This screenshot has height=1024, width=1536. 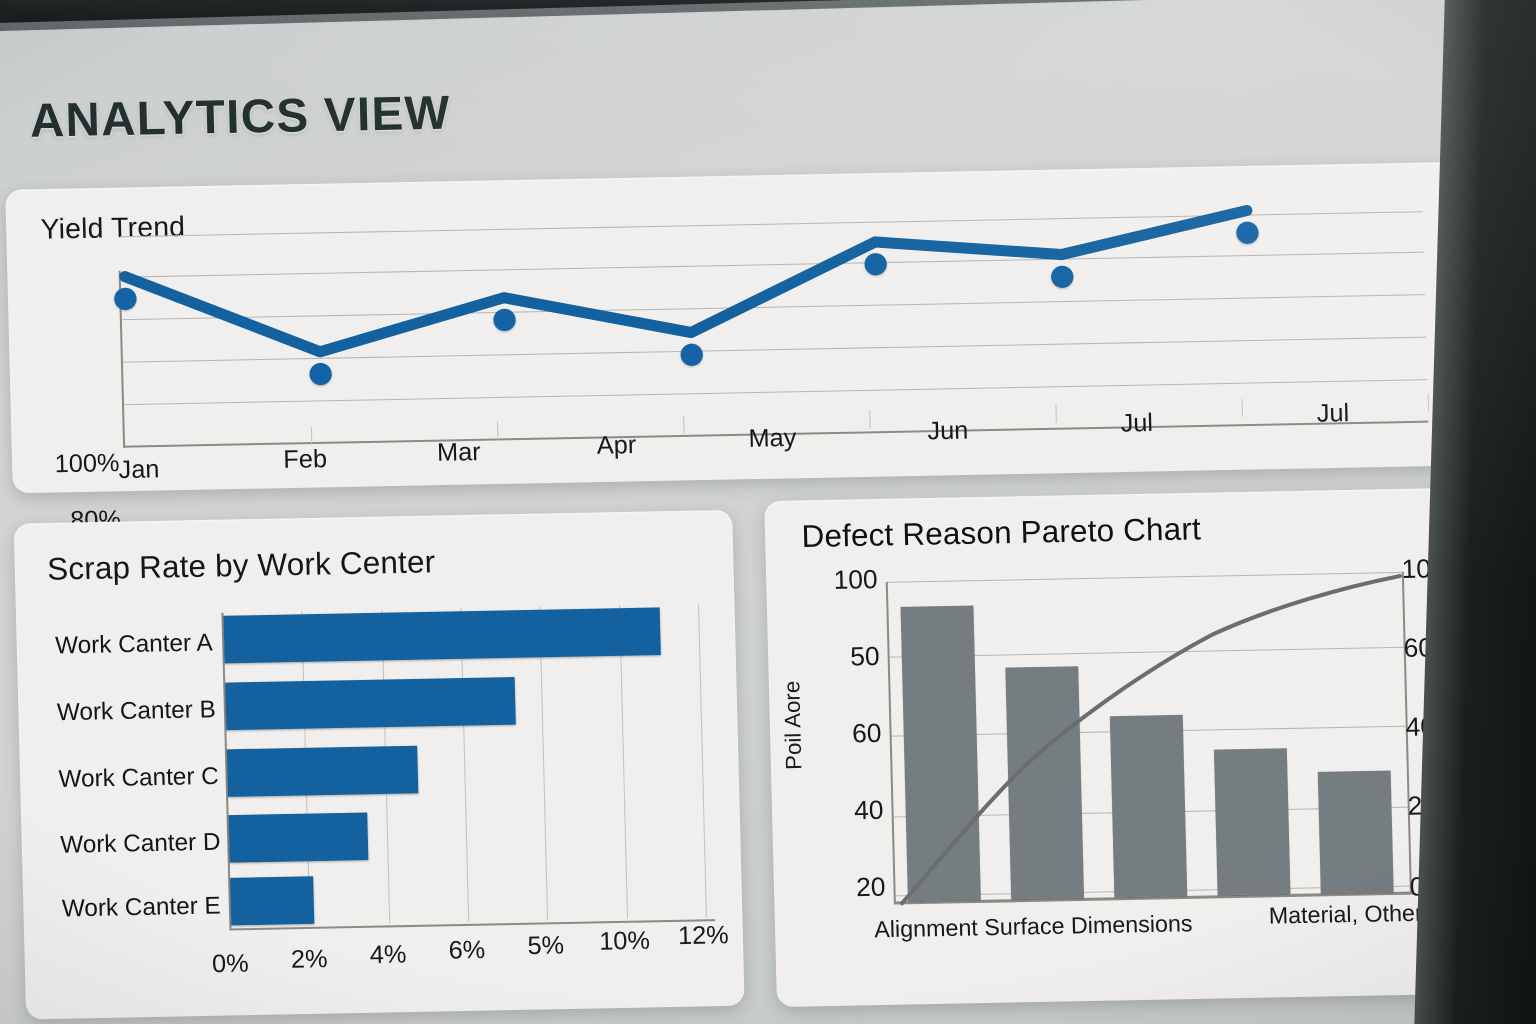 I want to click on bar-work-canter-d, so click(x=298, y=837).